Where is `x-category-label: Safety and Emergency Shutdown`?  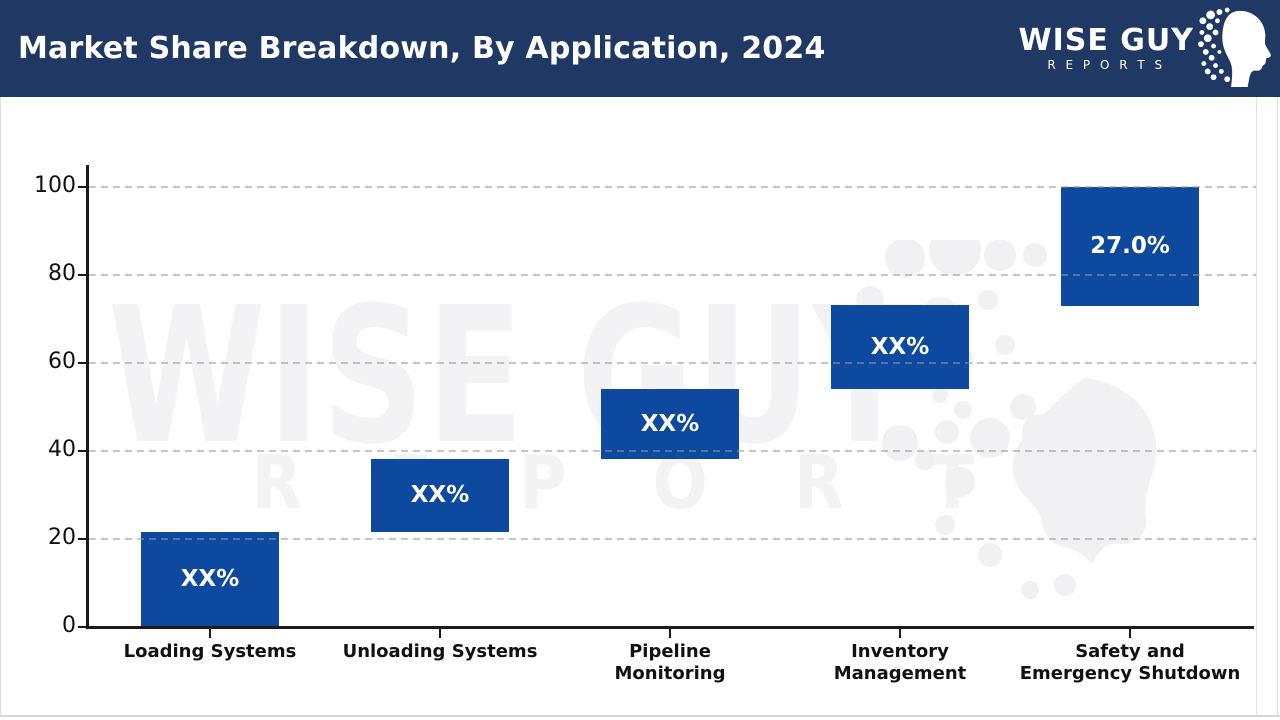 x-category-label: Safety and Emergency Shutdown is located at coordinates (1130, 662).